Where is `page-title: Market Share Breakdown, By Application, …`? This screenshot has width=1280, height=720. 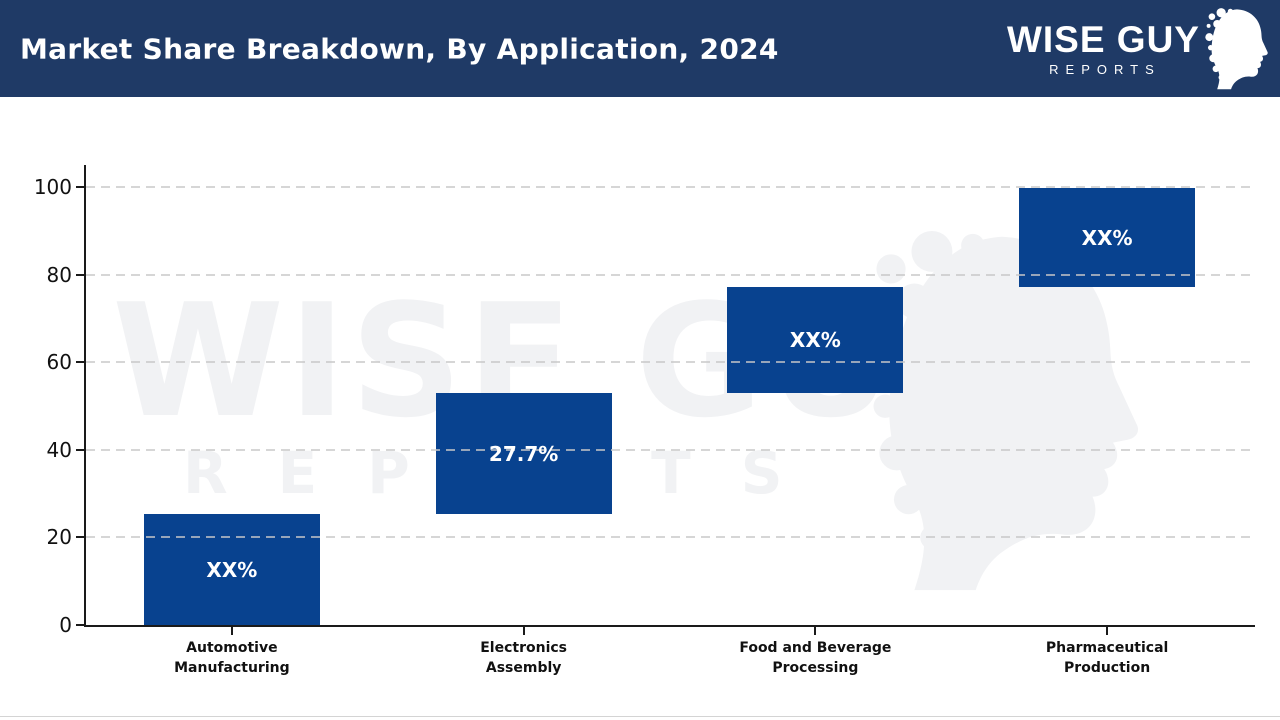 page-title: Market Share Breakdown, By Application, … is located at coordinates (399, 48).